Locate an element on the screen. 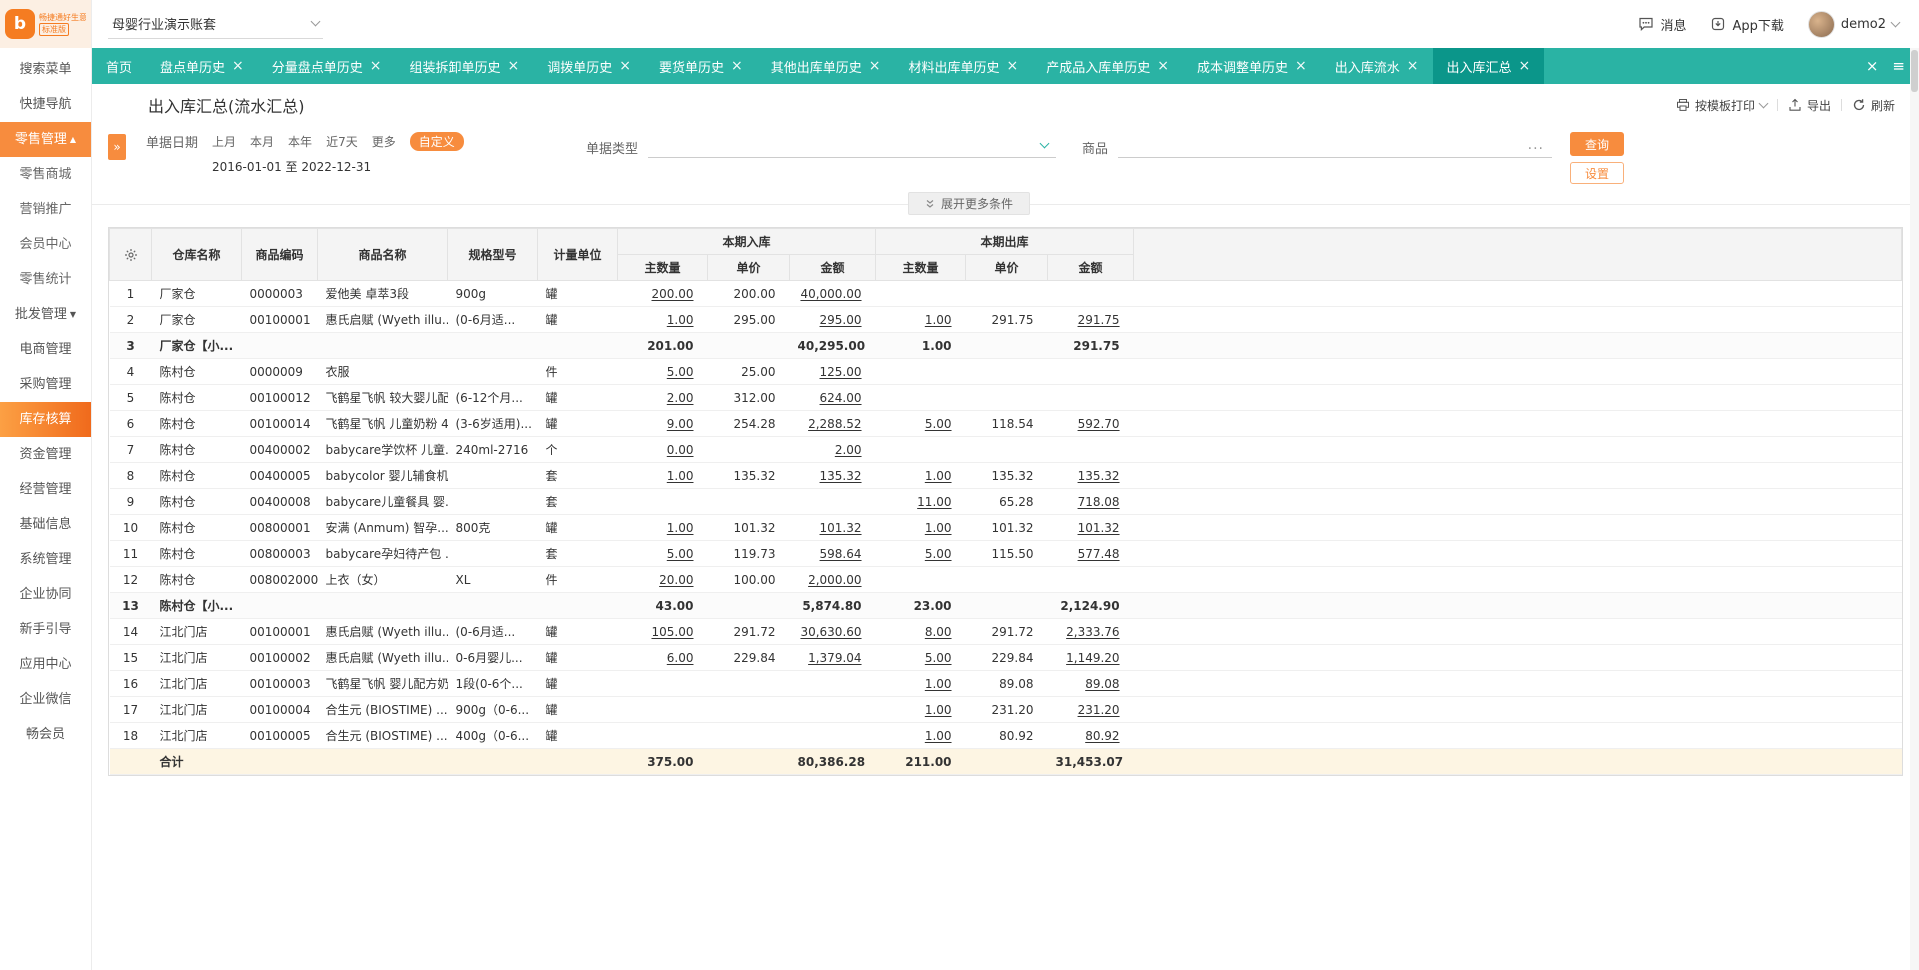  app-download-button: App下载 is located at coordinates (1747, 24).